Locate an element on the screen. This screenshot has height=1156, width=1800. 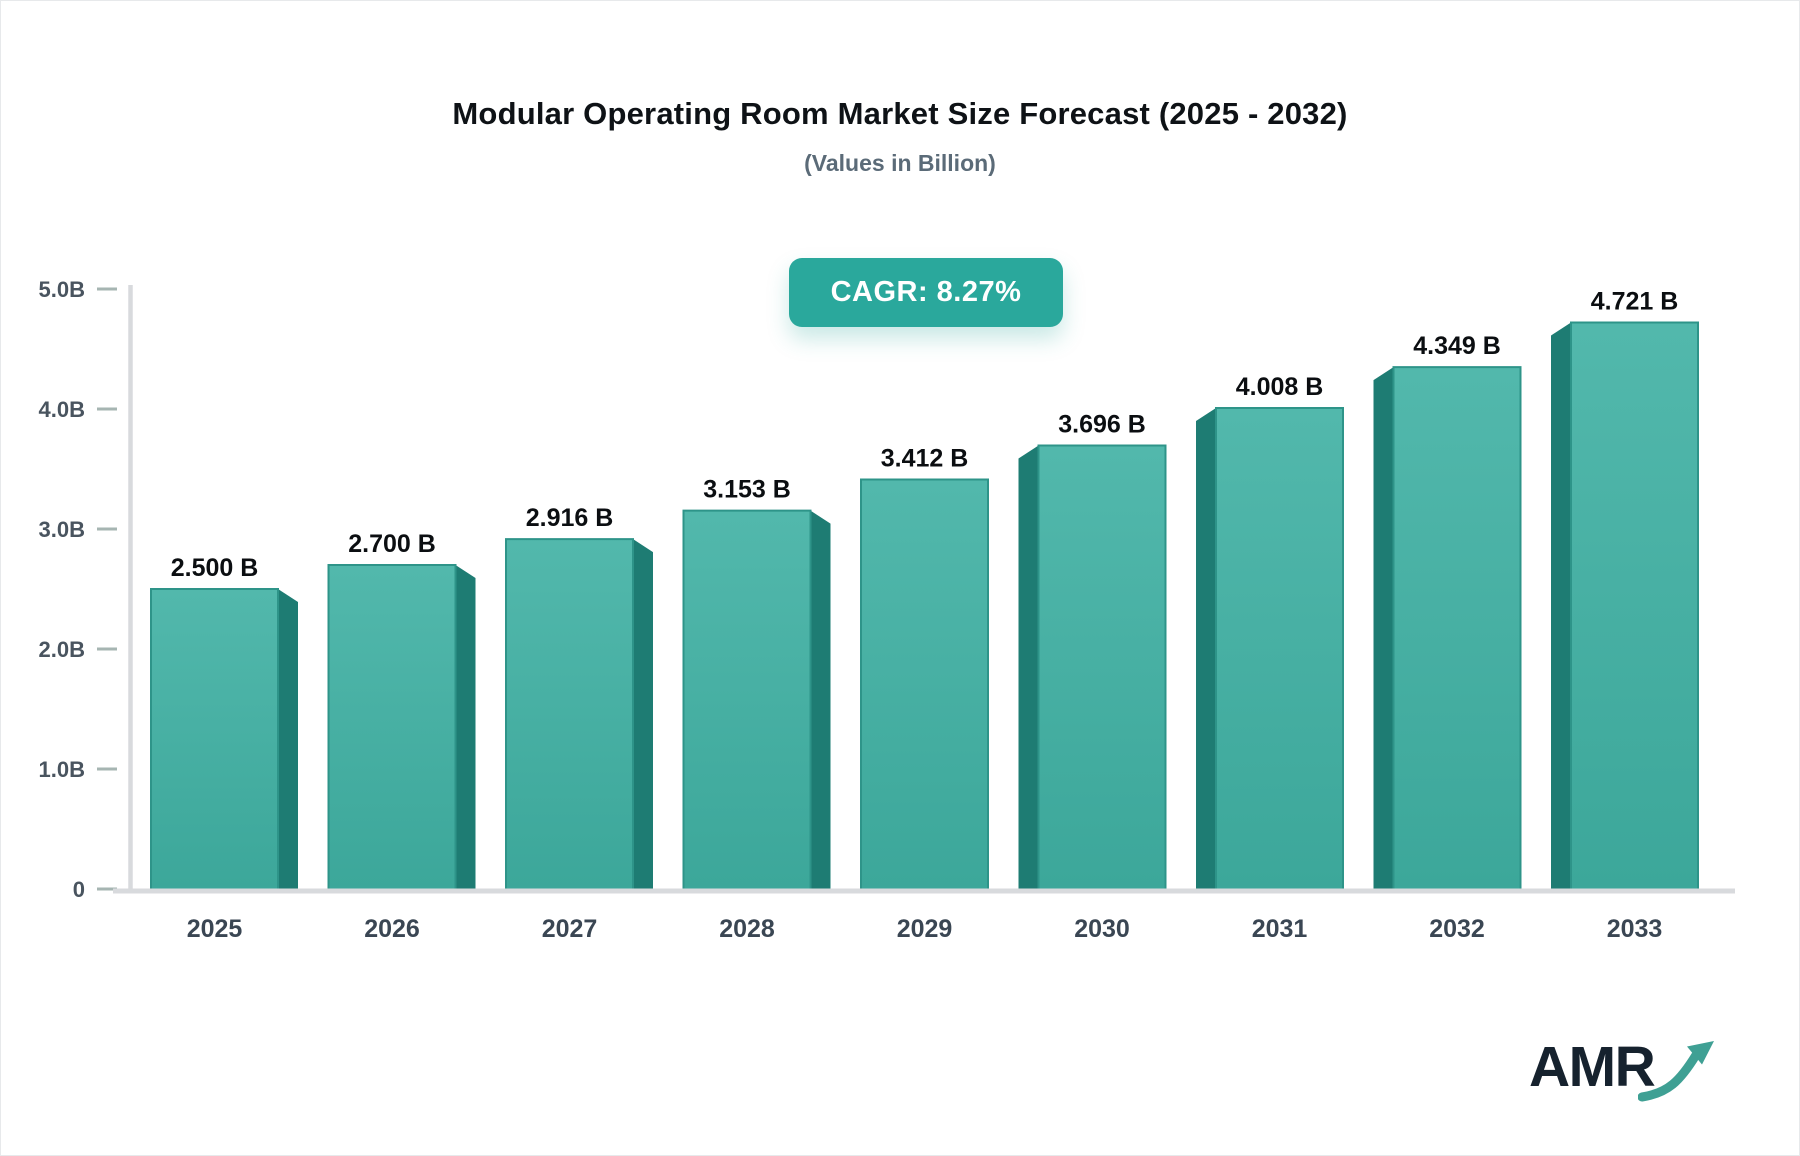
bar-group-2033: 4.721 B 2033 is located at coordinates (1625, 615).